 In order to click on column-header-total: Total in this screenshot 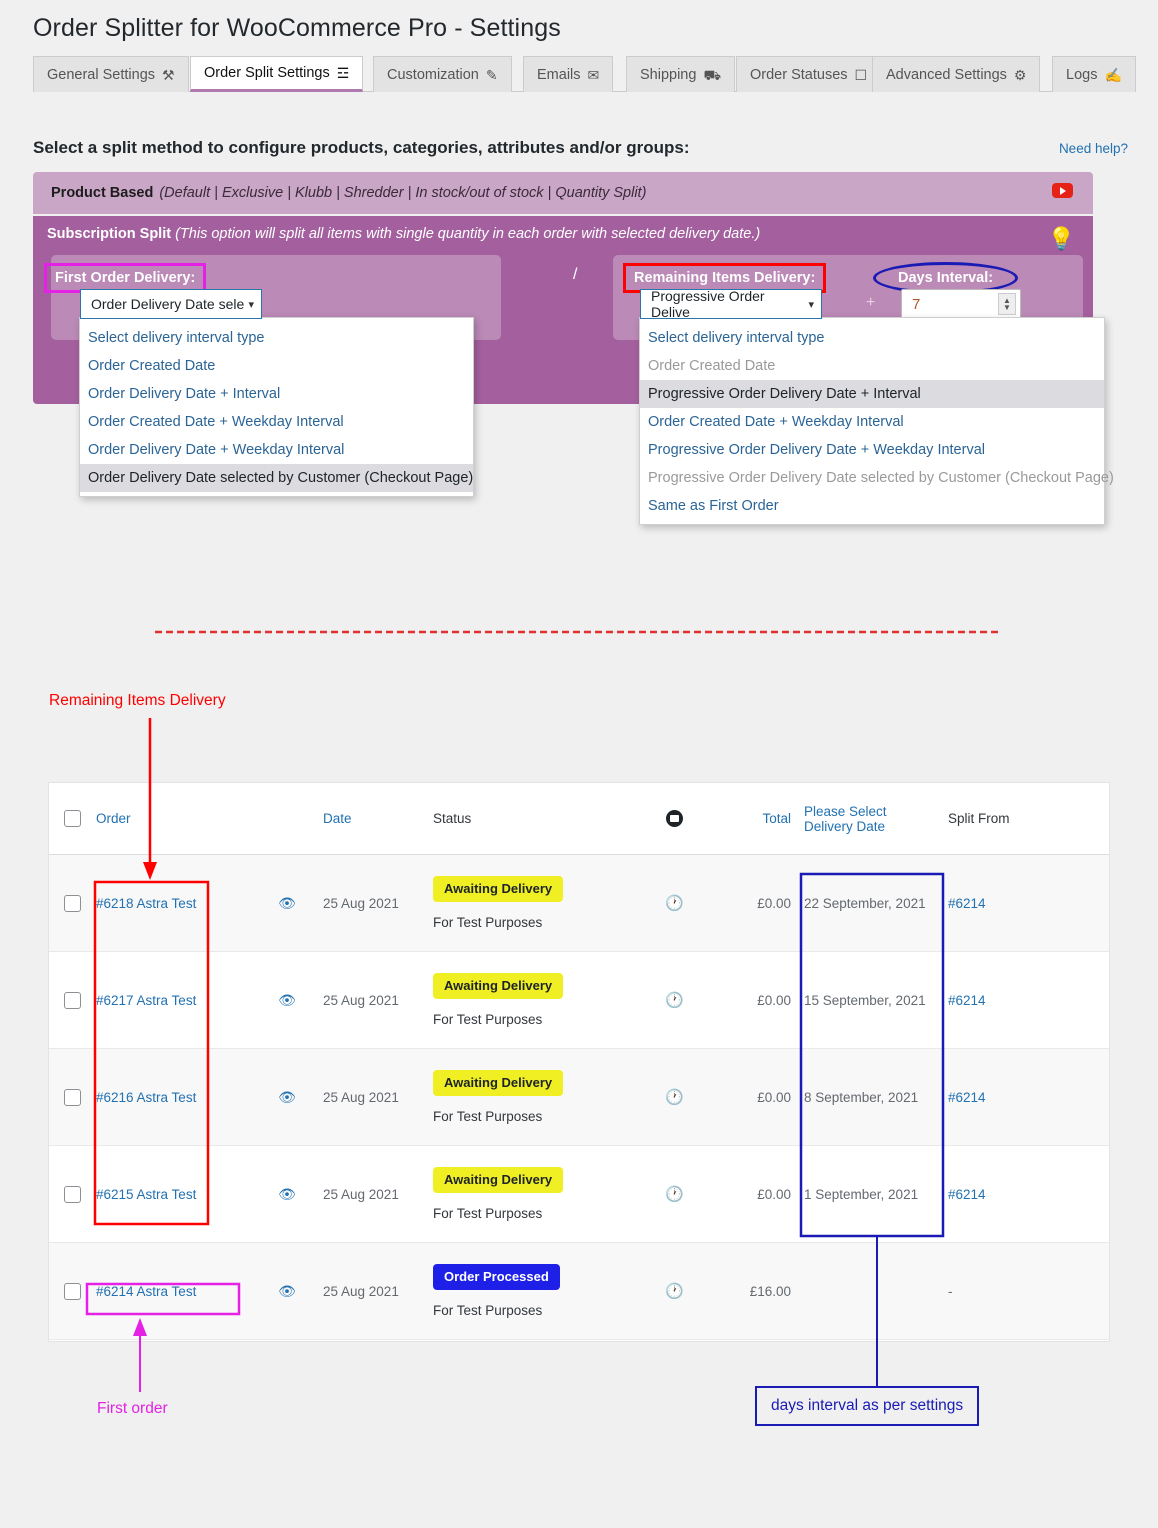, I will do `click(776, 818)`.